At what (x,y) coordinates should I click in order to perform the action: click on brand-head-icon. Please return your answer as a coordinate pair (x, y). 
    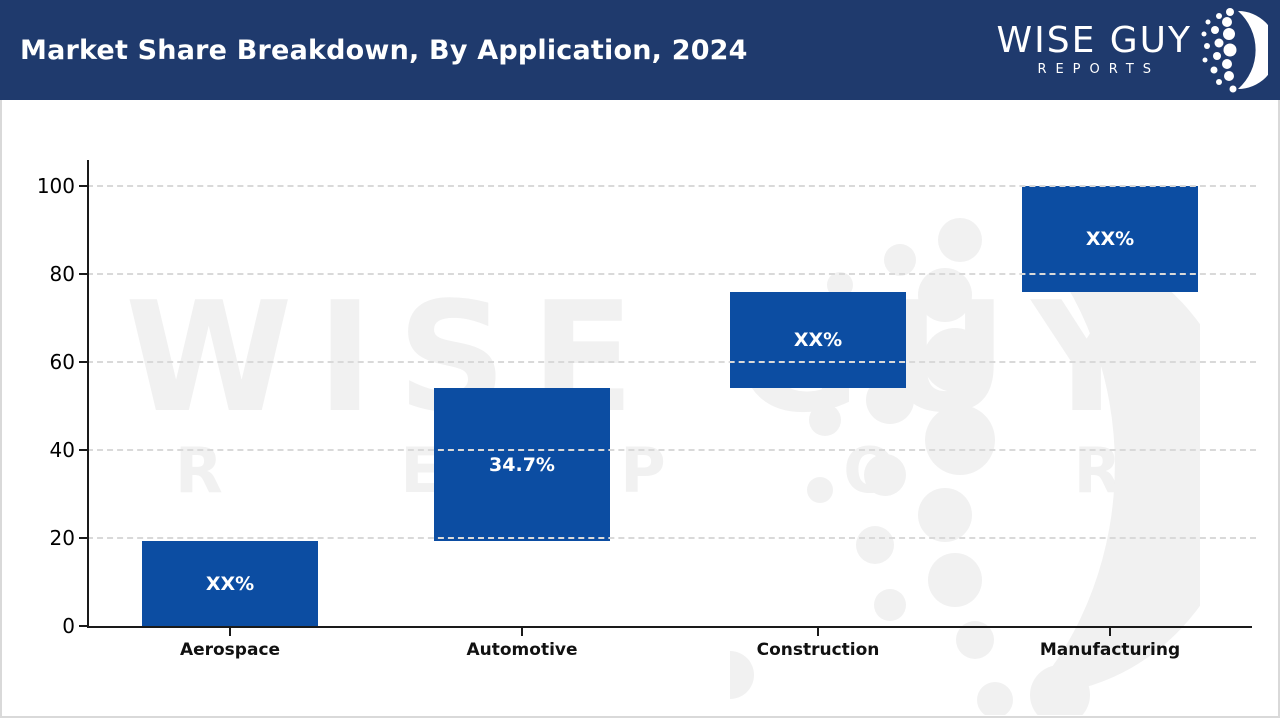
    Looking at the image, I should click on (1234, 50).